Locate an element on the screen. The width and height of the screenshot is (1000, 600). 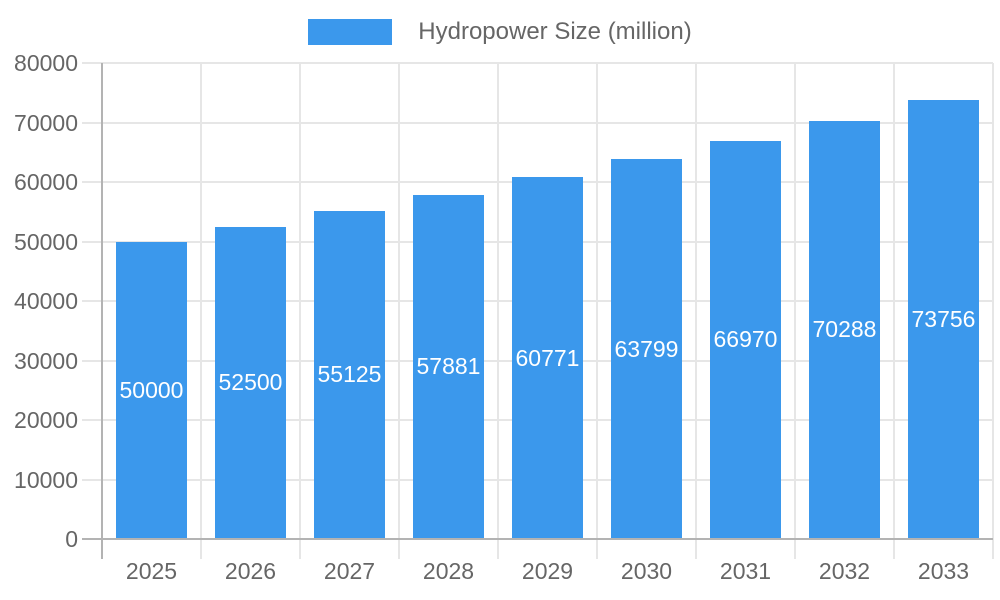
bar-2033: 73756 is located at coordinates (943, 319).